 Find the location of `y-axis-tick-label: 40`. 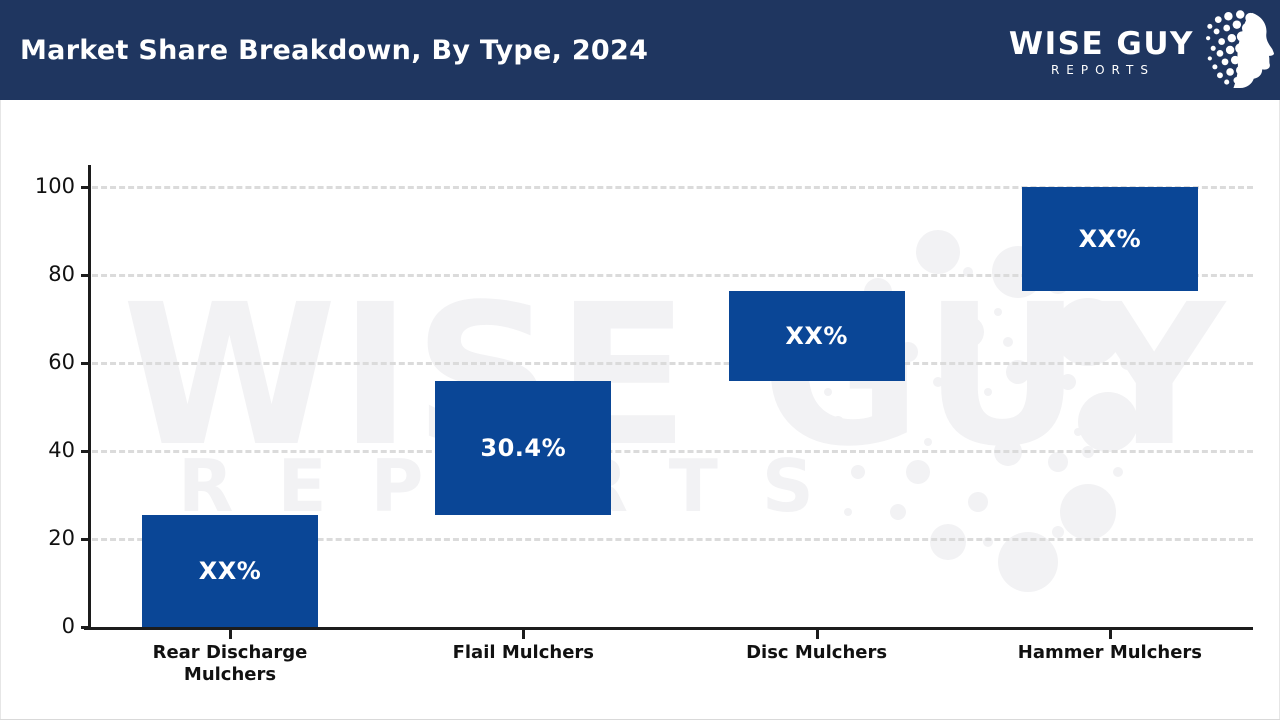

y-axis-tick-label: 40 is located at coordinates (61, 450).